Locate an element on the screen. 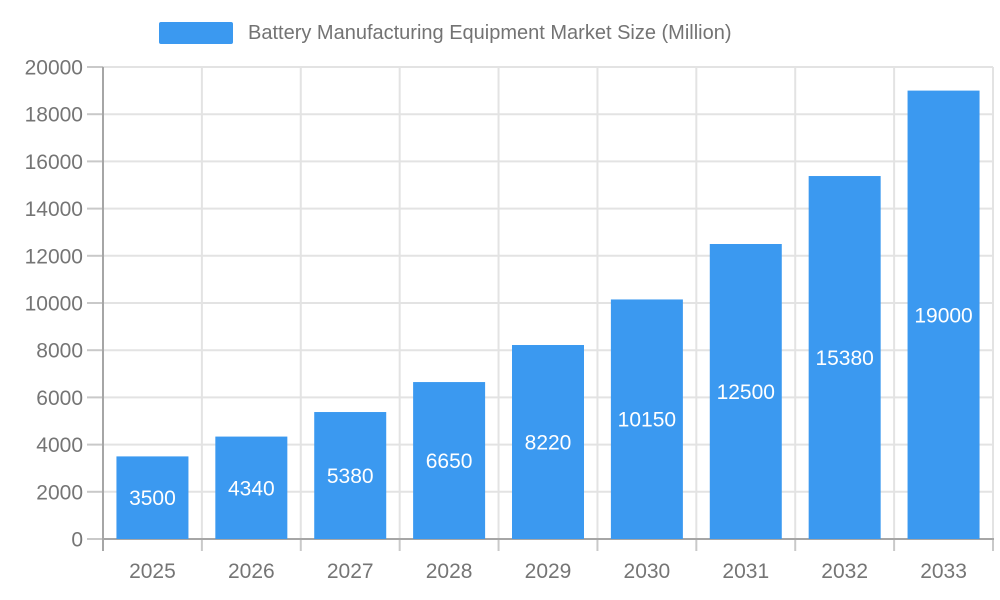  bar-value-label: 19000 is located at coordinates (943, 315).